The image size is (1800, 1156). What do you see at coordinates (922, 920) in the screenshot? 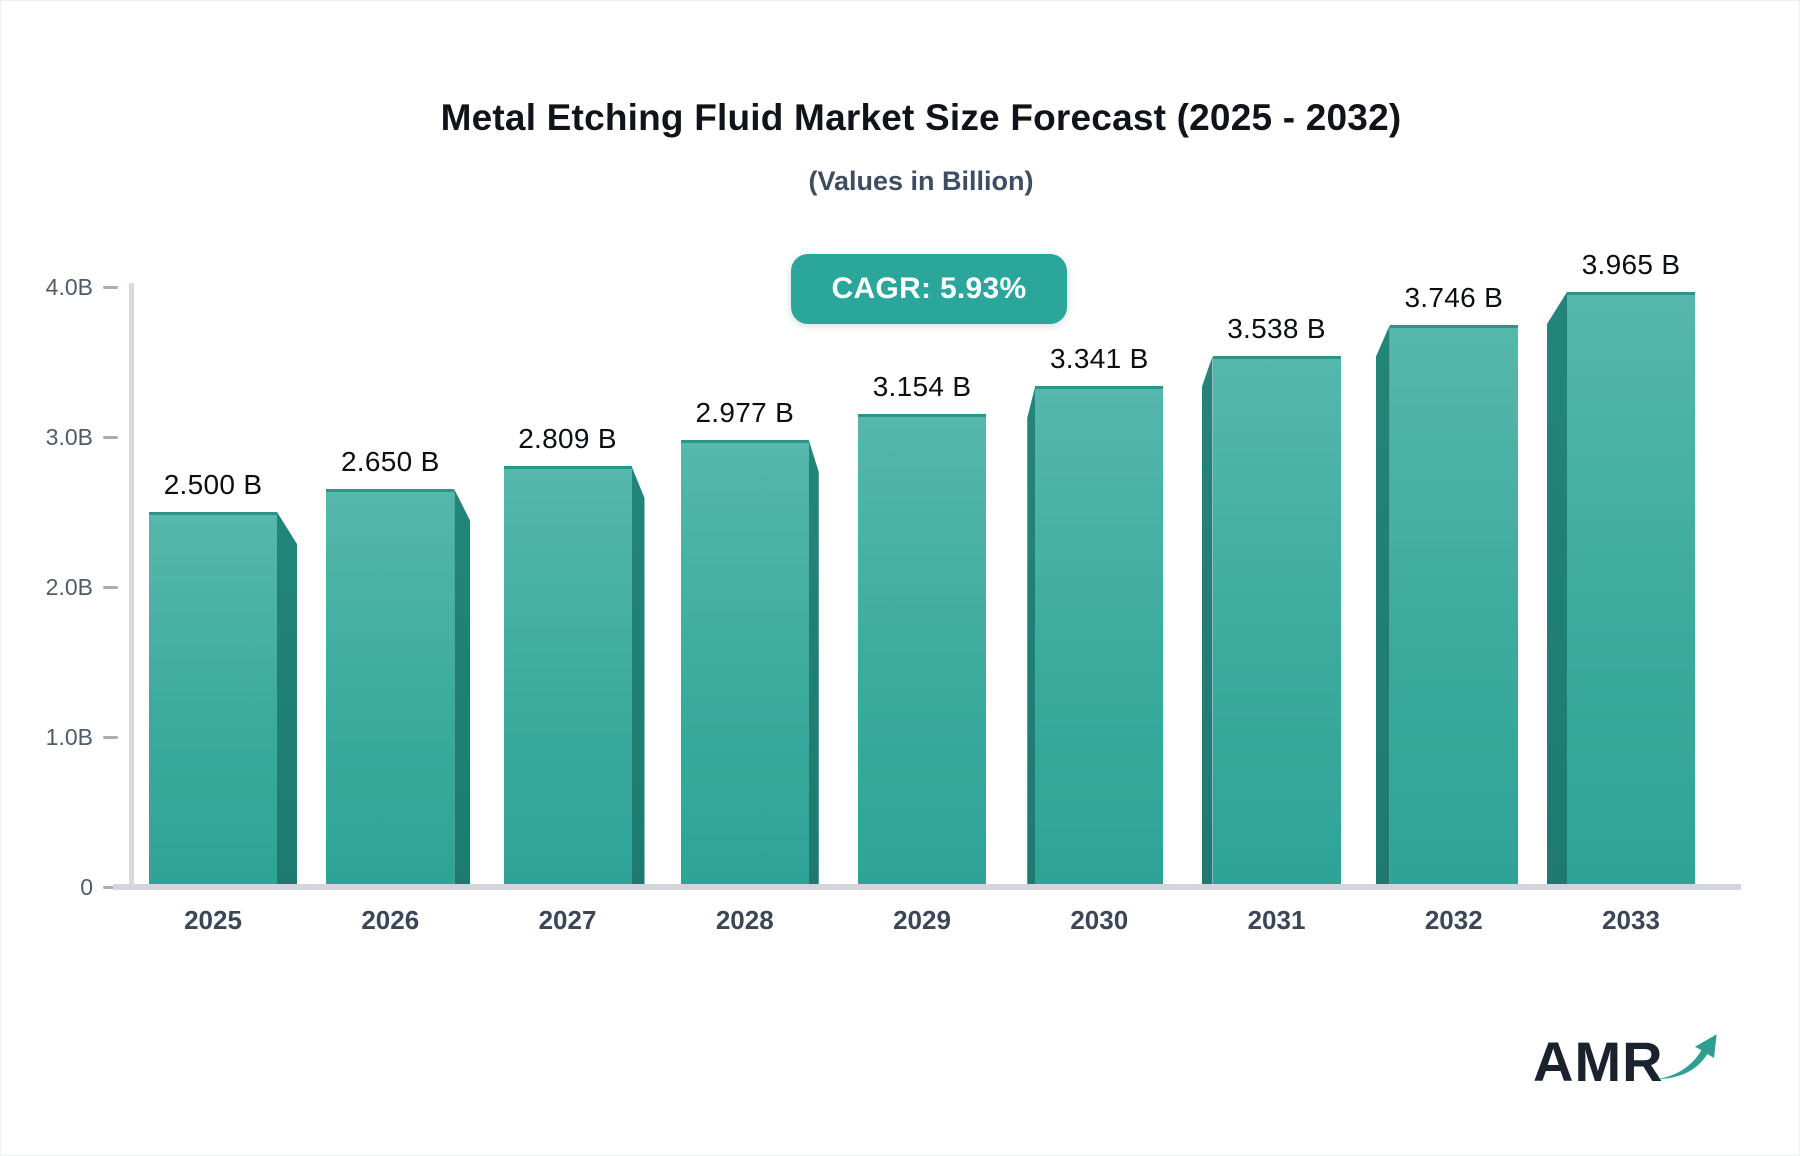
I see `x-tick-label: 2029` at bounding box center [922, 920].